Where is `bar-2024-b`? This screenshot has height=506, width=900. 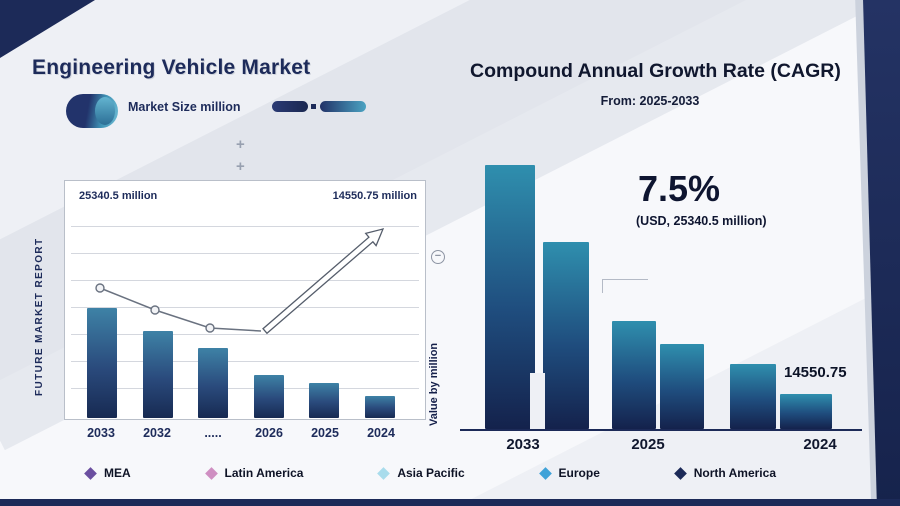
bar-2024-b is located at coordinates (806, 411).